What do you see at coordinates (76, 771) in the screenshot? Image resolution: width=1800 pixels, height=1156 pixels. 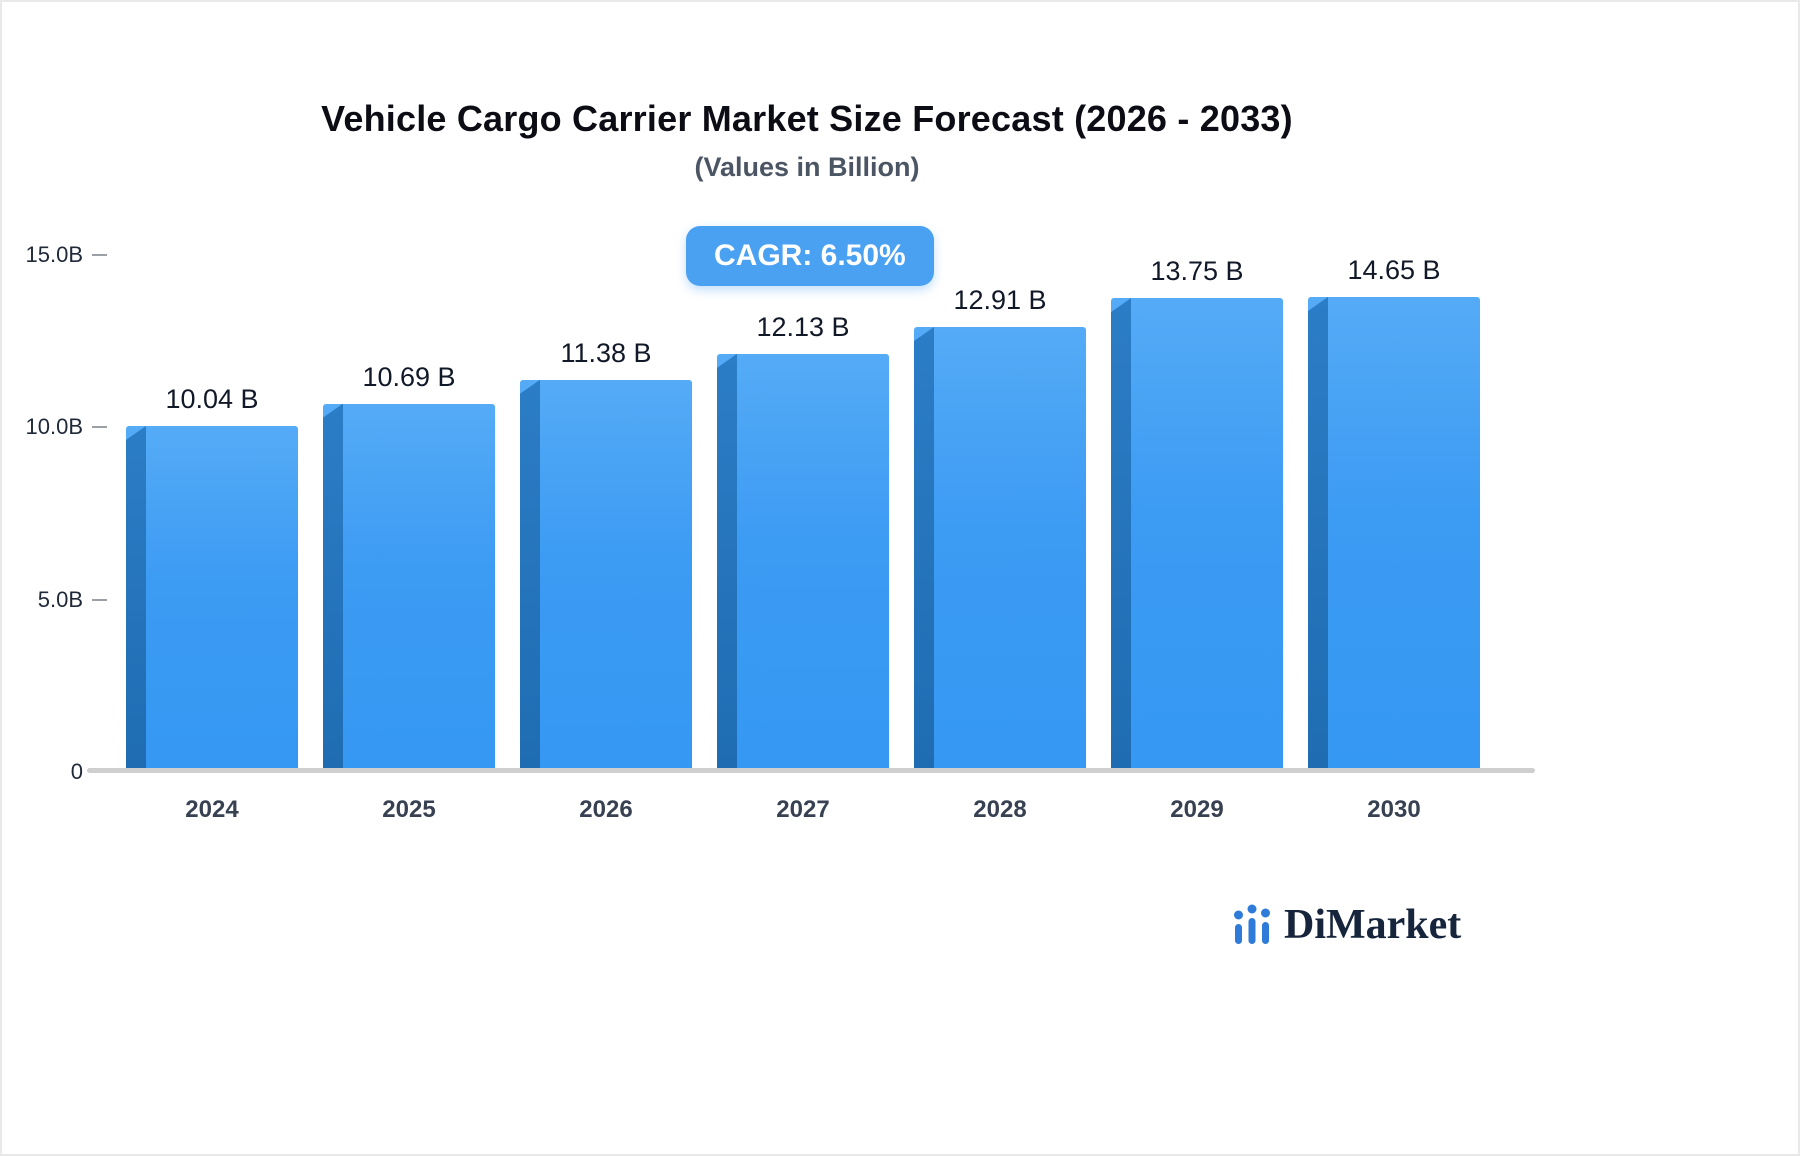 I see `y-axis-tick-label: 0` at bounding box center [76, 771].